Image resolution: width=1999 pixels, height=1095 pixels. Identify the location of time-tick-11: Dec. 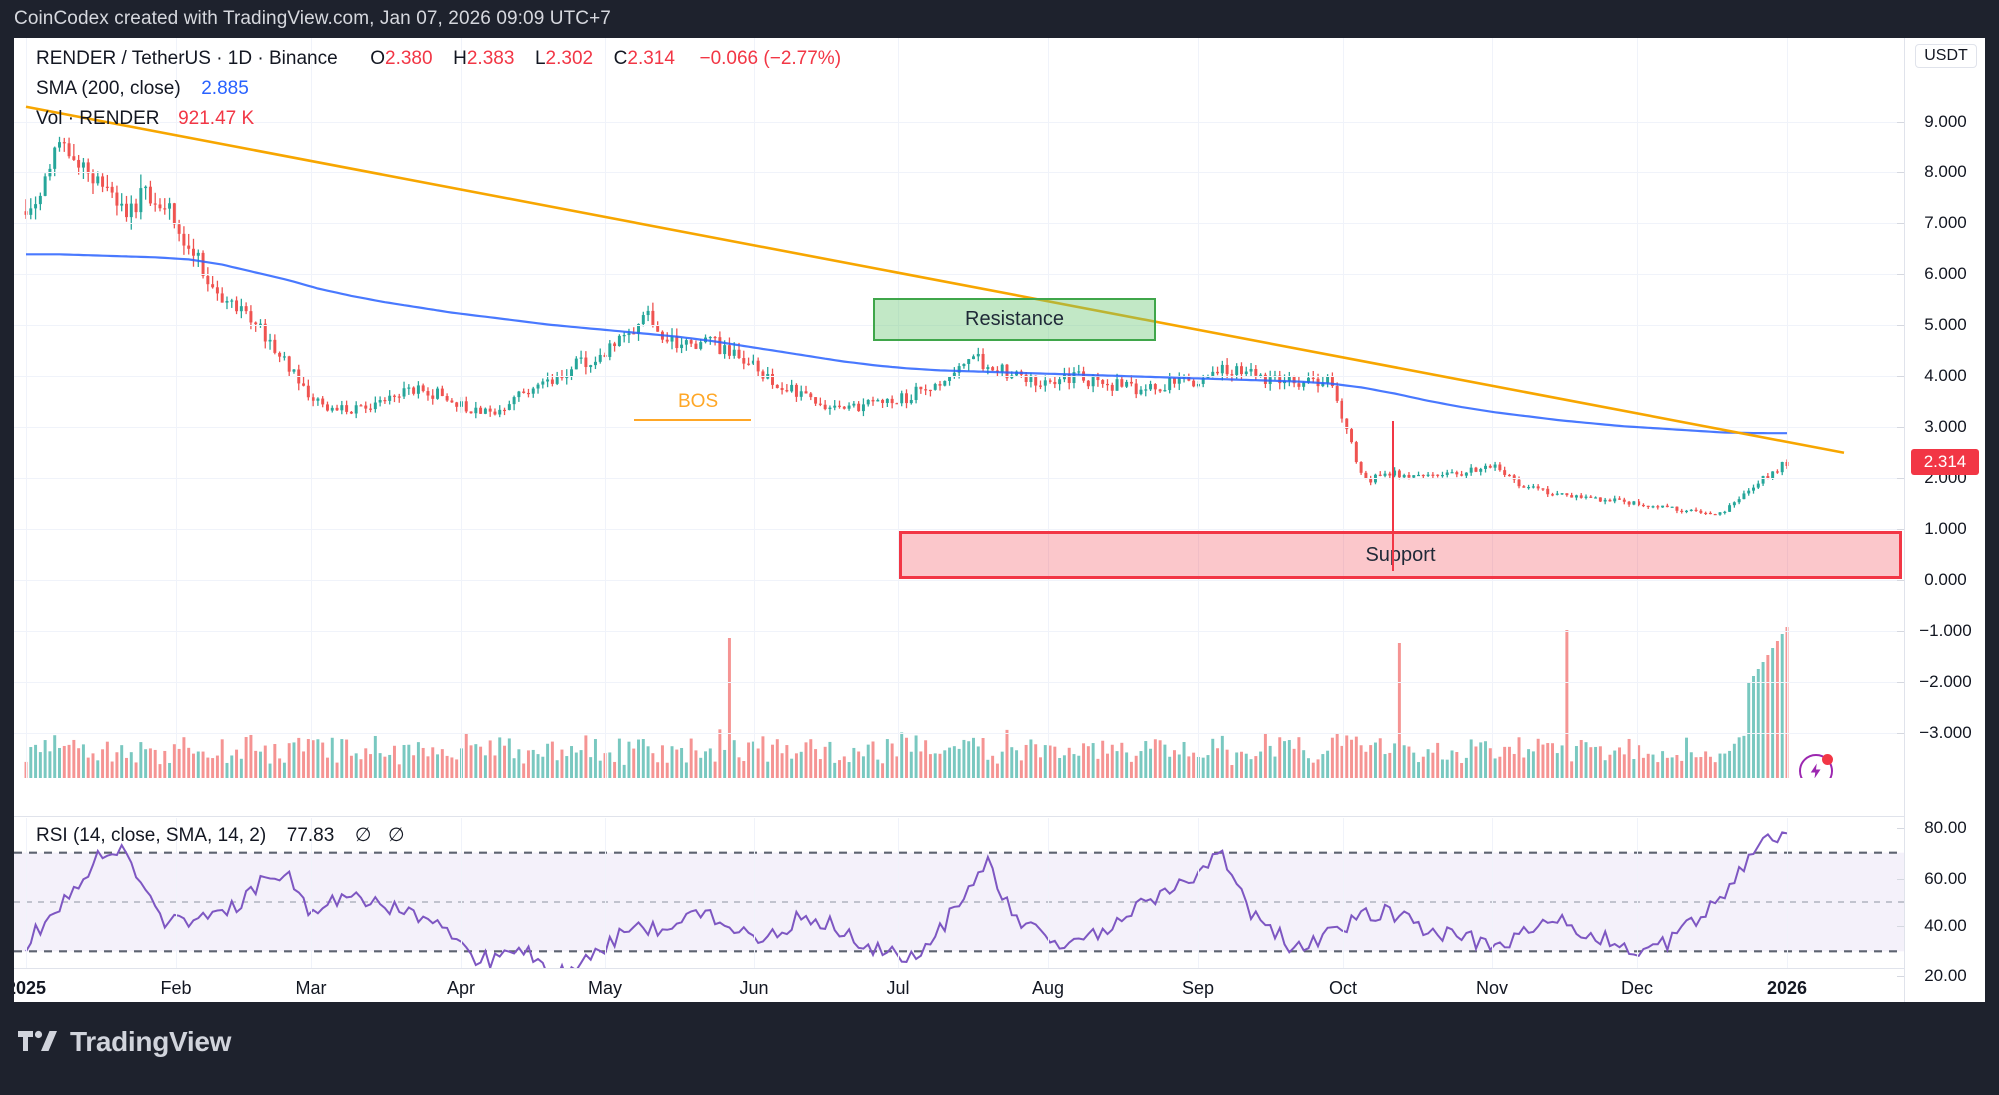
(1637, 988).